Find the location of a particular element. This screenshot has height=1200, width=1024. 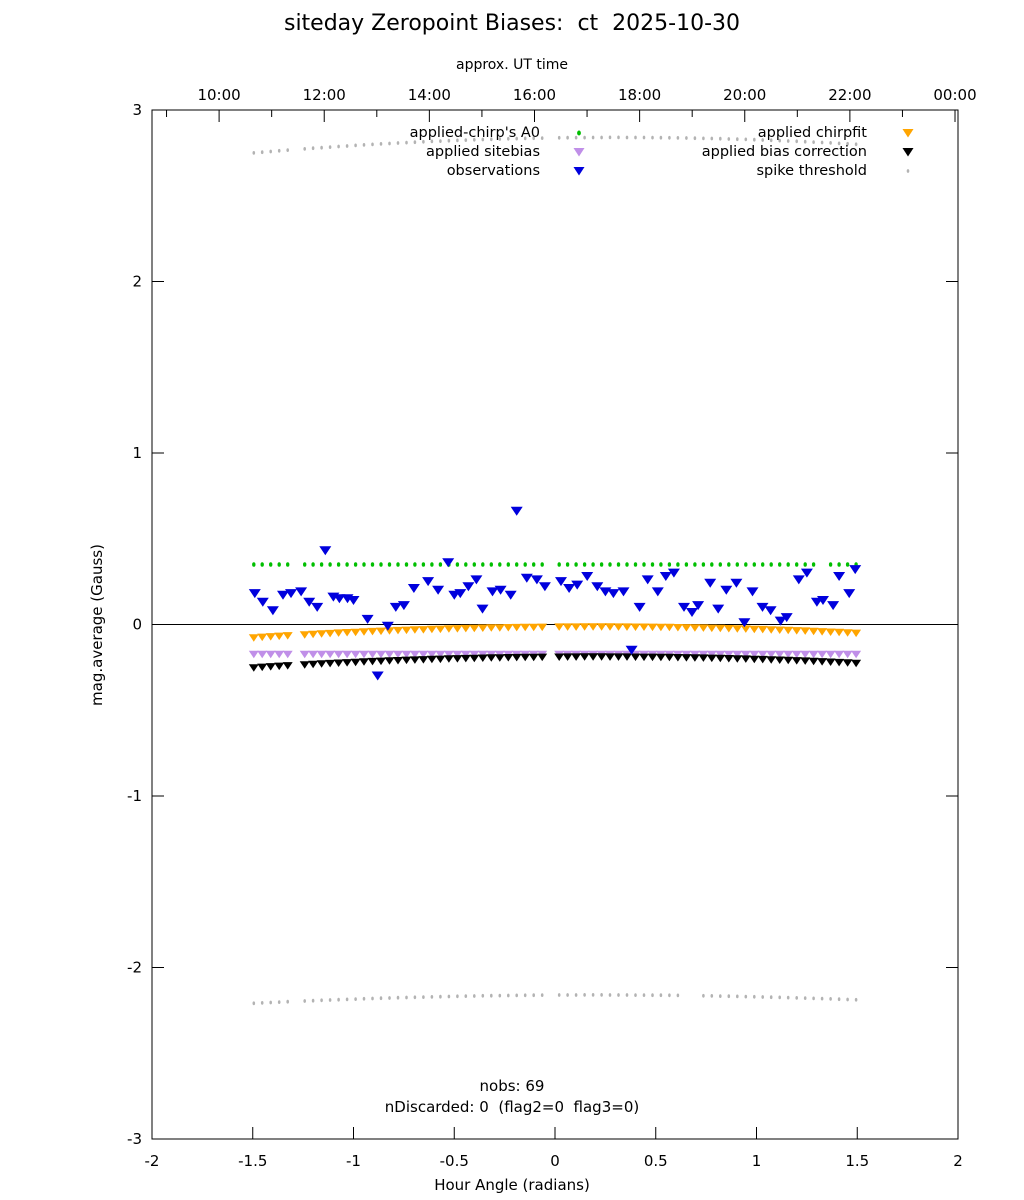

x-tick-label: 0.5 is located at coordinates (656, 1161).